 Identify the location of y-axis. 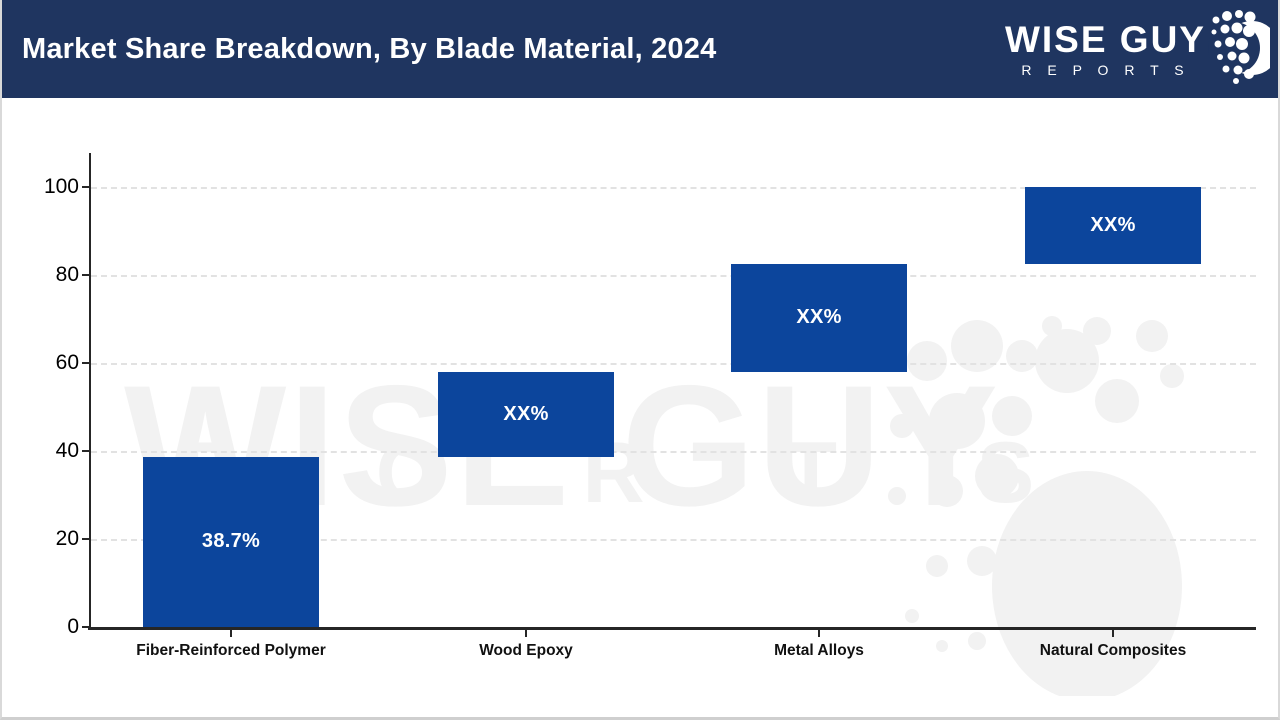
(90, 391).